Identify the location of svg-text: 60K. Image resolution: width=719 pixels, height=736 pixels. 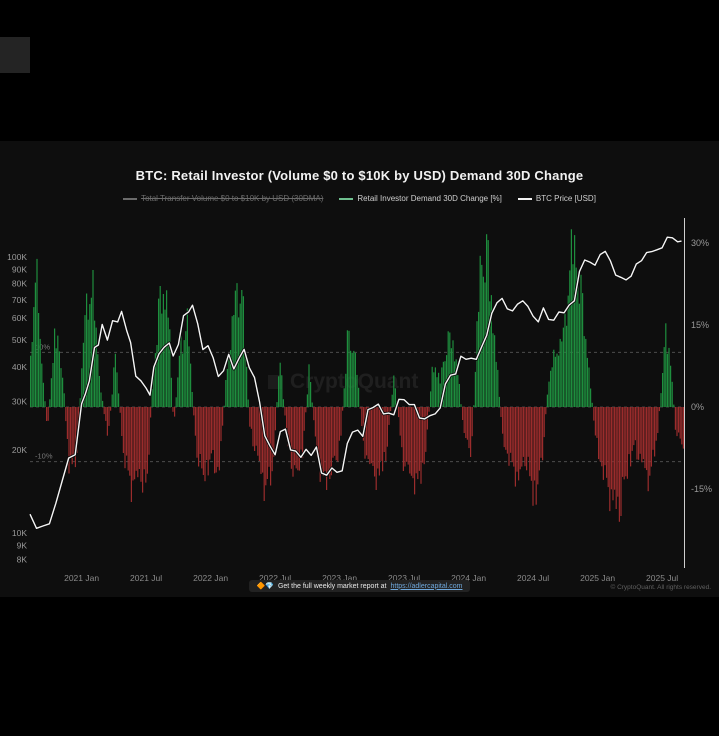
(19, 318).